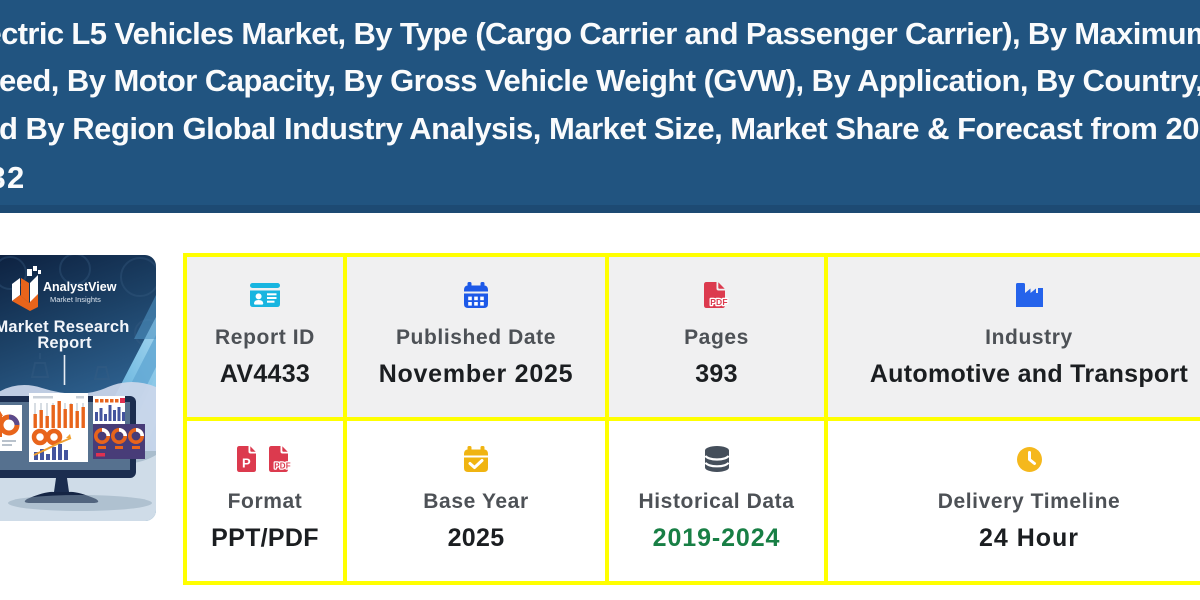 The width and height of the screenshot is (1200, 600). I want to click on svg-text: P, so click(246, 463).